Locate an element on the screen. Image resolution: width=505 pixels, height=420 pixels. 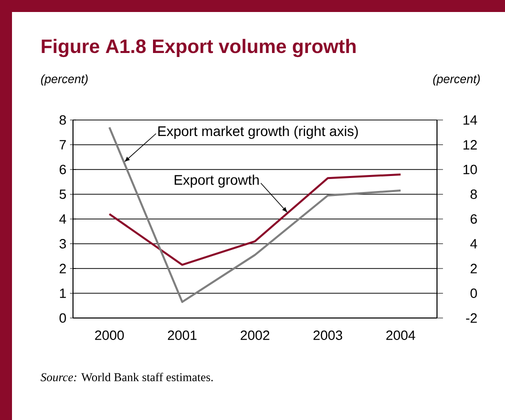
text: Export market growth (right axis) is located at coordinates (258, 132).